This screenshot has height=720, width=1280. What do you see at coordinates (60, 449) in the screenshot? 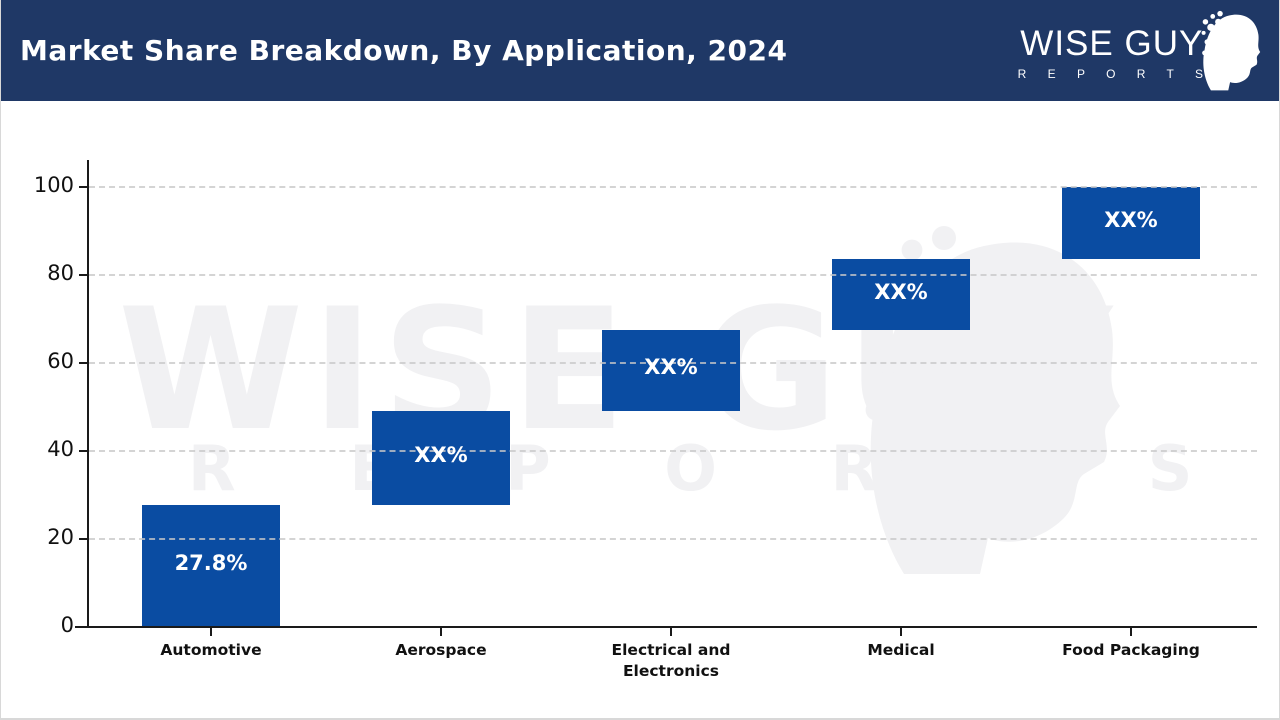
I see `y-tick-label-40: 40` at bounding box center [60, 449].